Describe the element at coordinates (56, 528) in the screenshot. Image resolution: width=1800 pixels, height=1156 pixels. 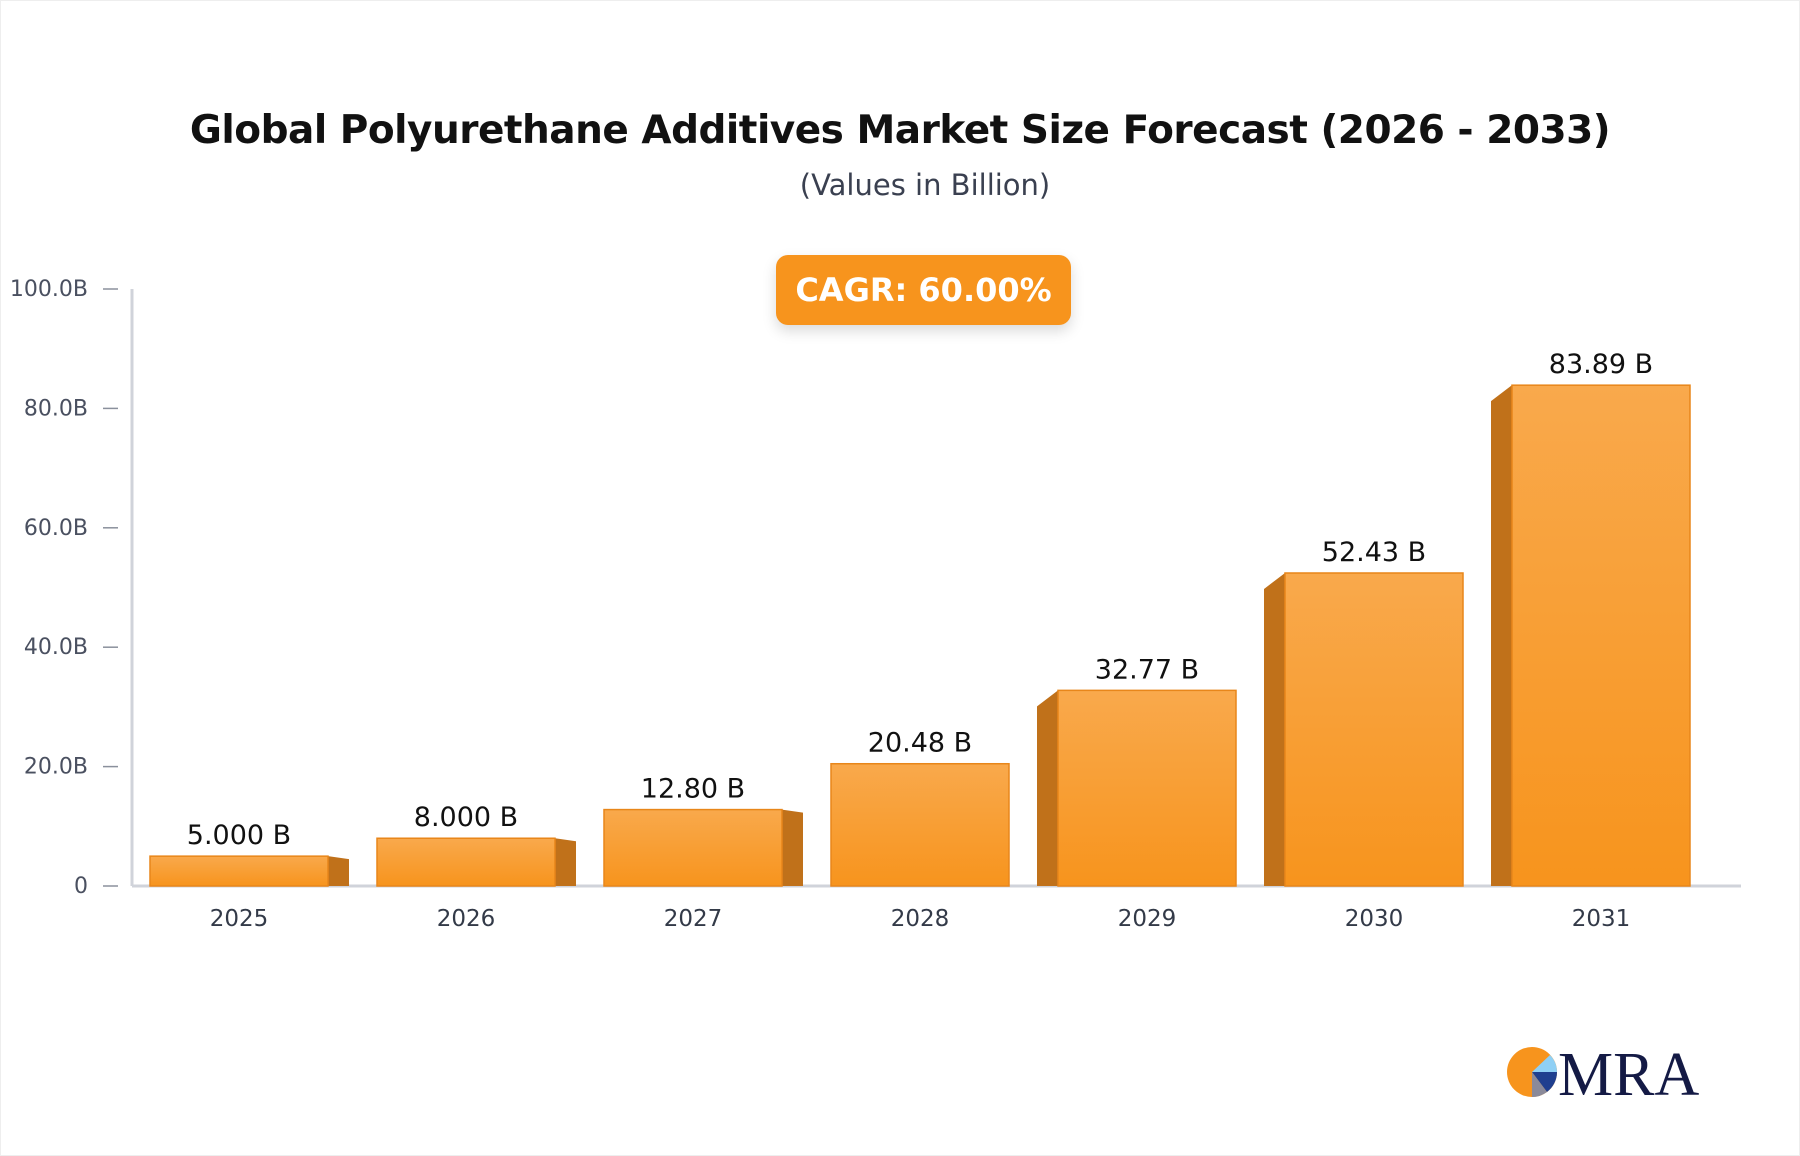
I see `y-tick-label: 60.0B` at that location.